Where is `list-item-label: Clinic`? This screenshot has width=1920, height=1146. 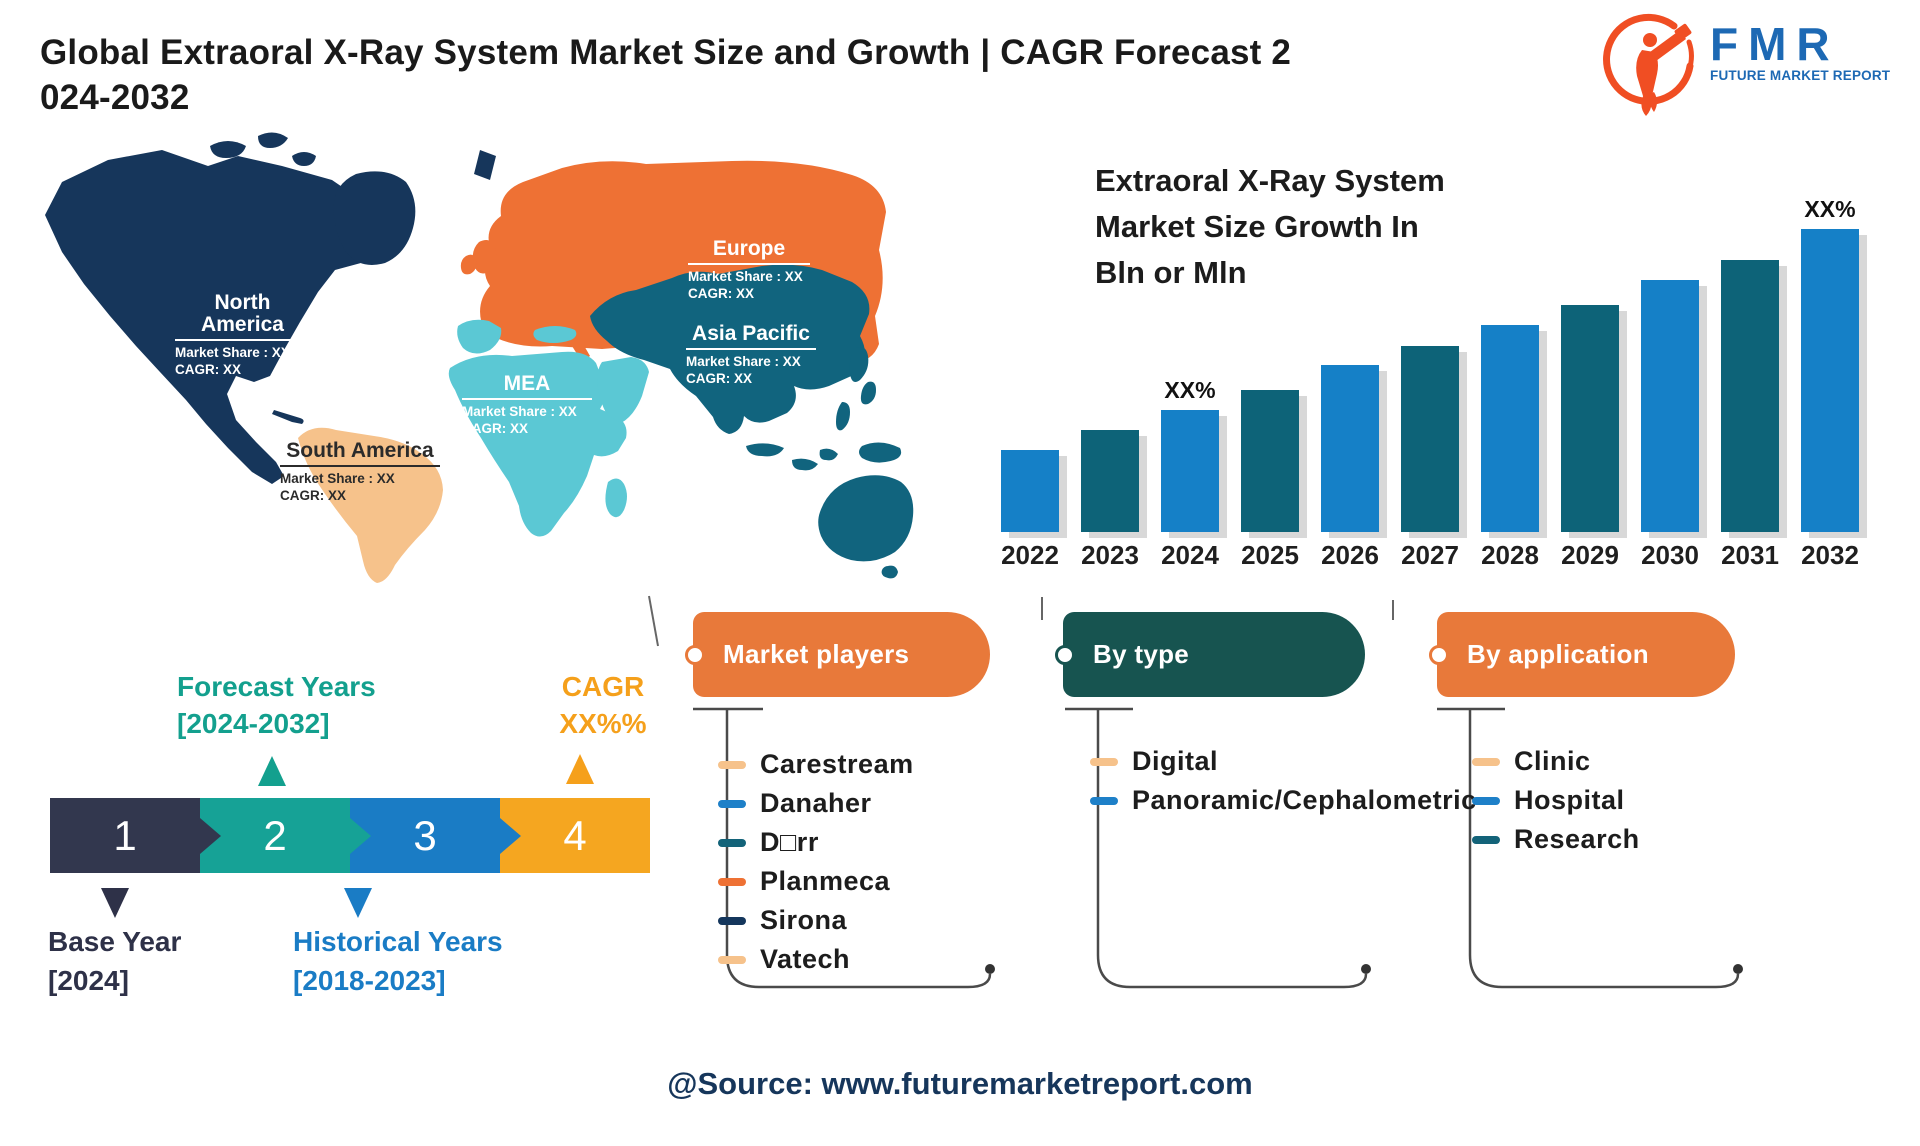
list-item-label: Clinic is located at coordinates (1552, 761).